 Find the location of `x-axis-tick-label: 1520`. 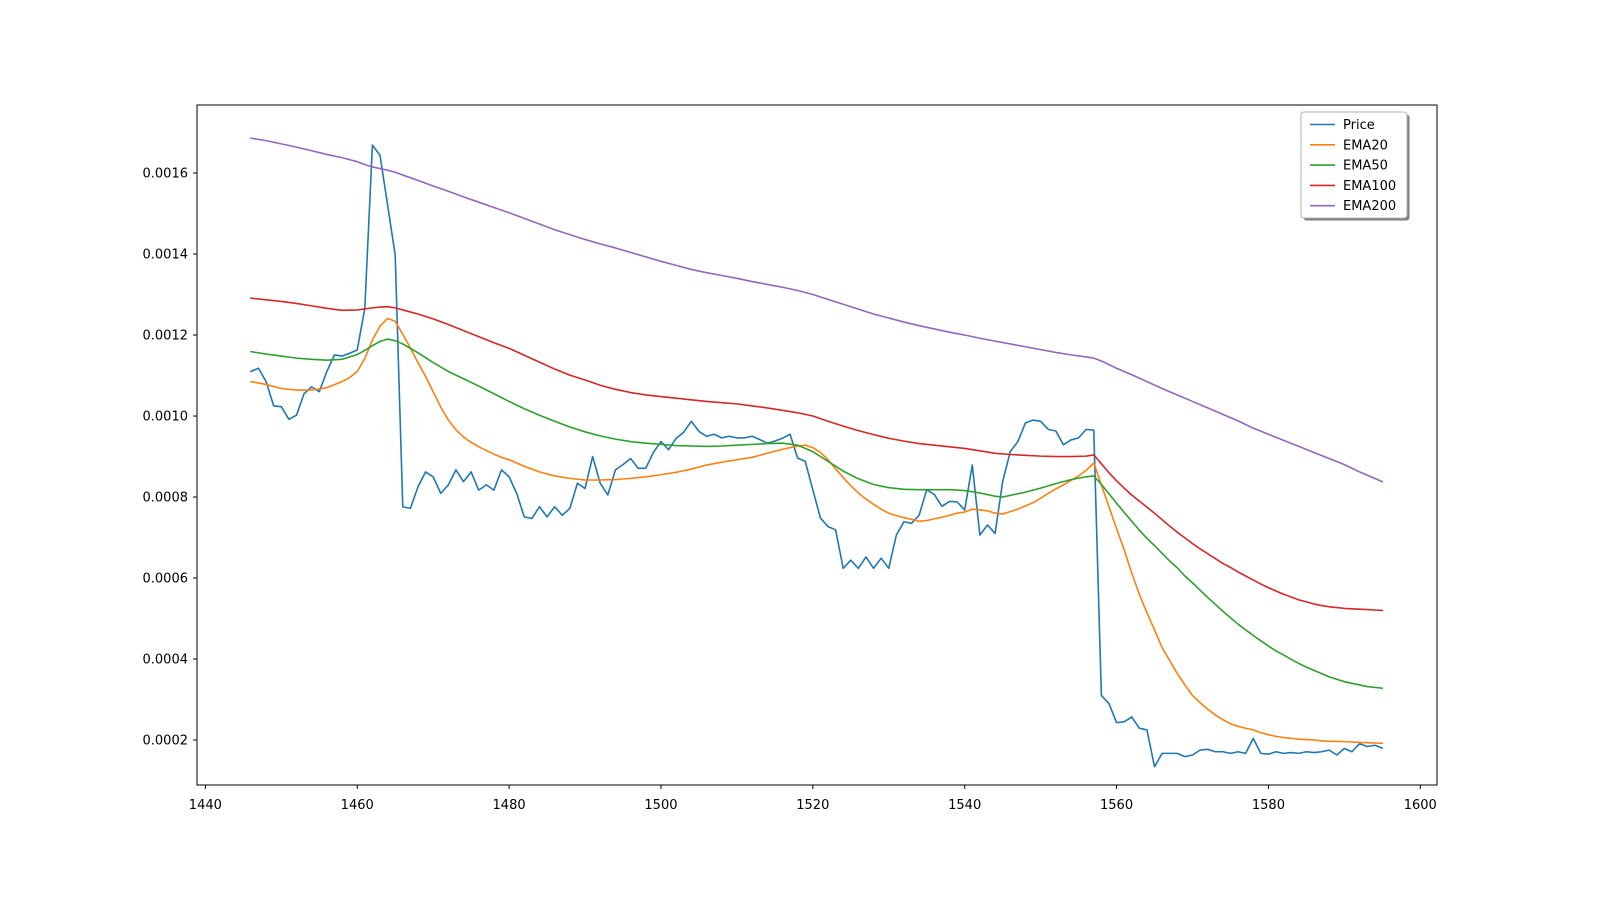

x-axis-tick-label: 1520 is located at coordinates (812, 805).